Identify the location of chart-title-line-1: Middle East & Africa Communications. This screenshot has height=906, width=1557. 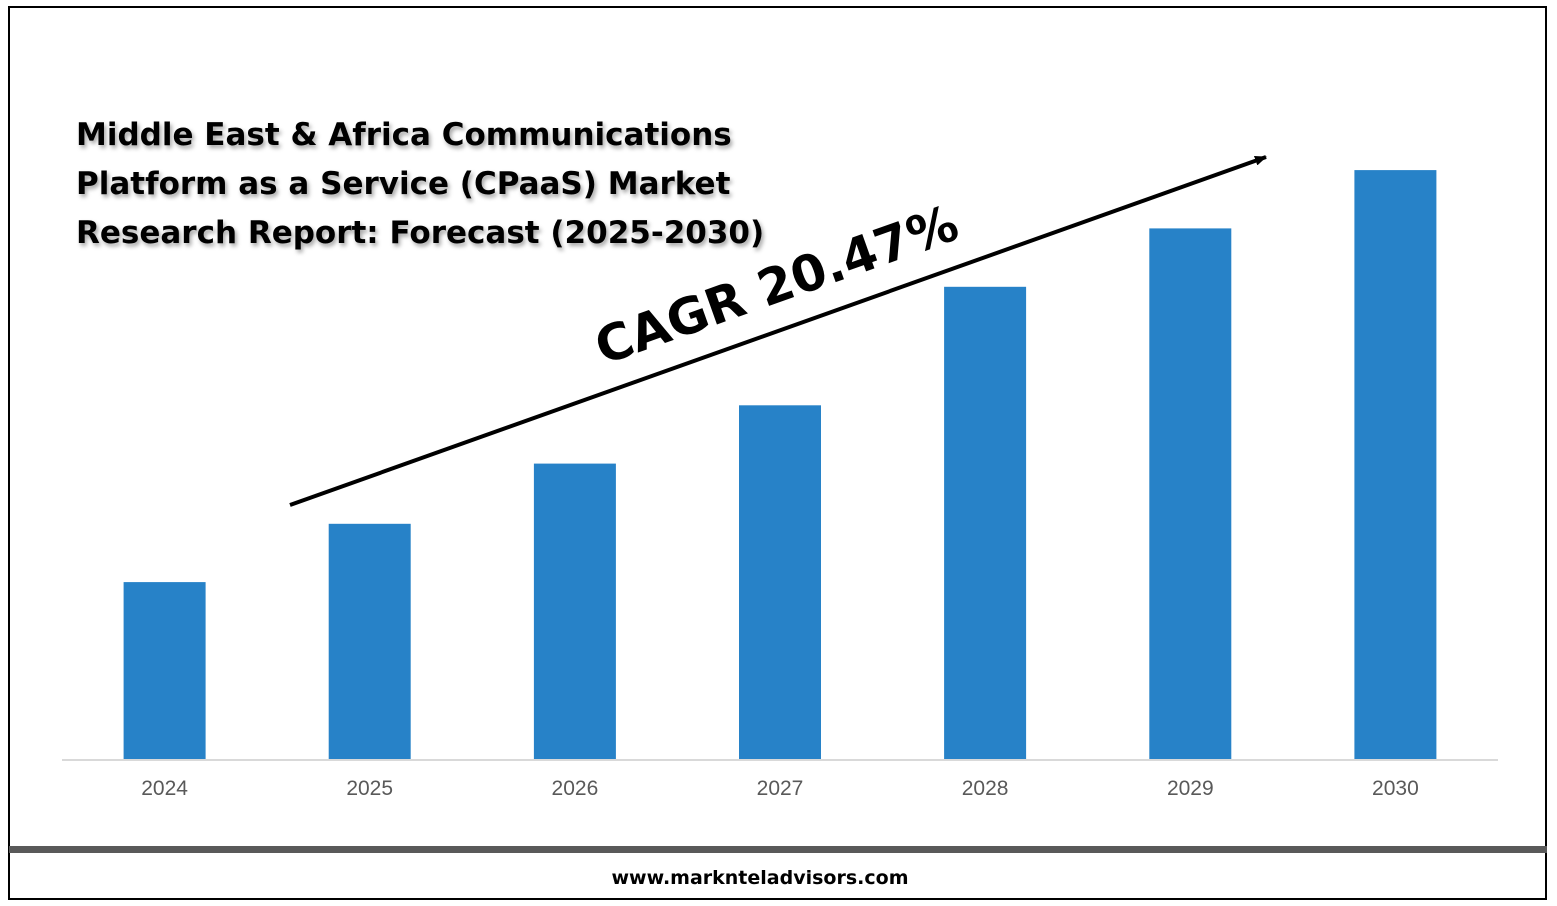
(404, 135).